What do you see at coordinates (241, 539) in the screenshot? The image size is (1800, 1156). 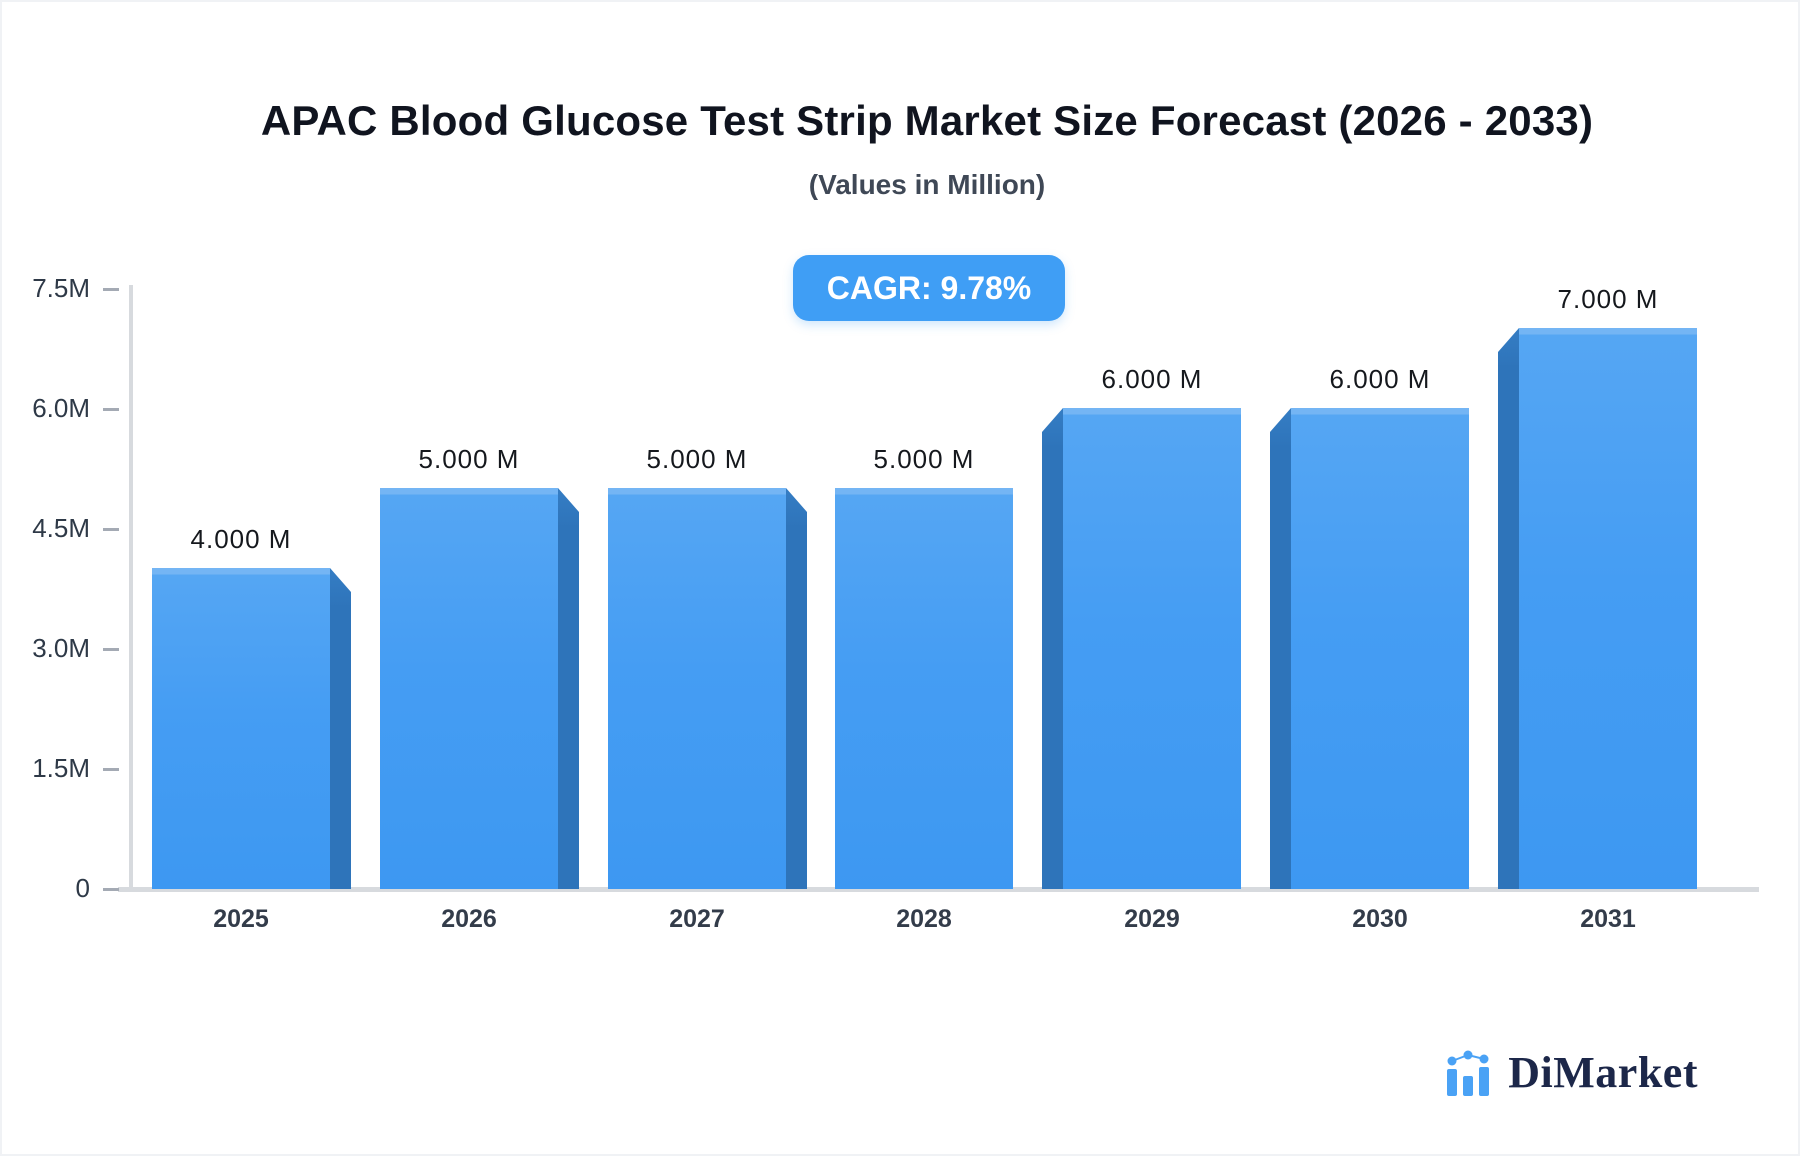 I see `bar-value-label-2025: 4.000 M` at bounding box center [241, 539].